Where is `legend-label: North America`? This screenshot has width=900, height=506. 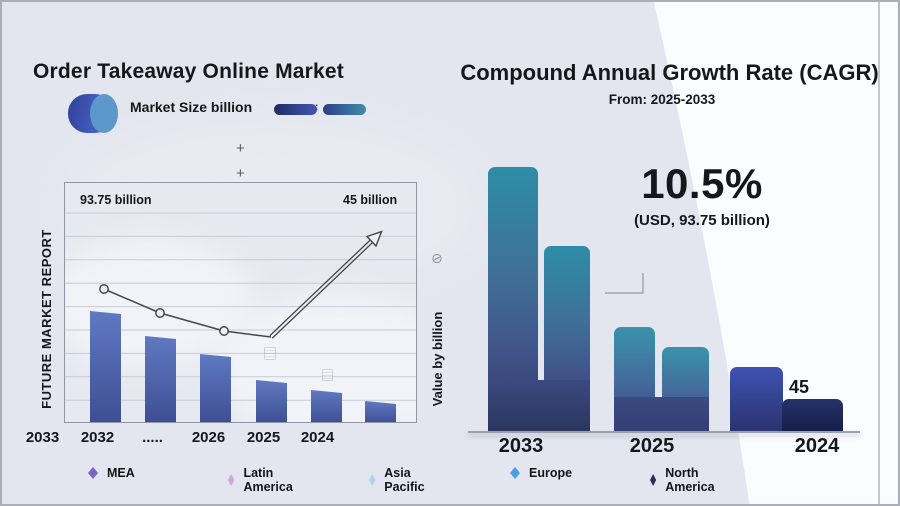
legend-label: North America is located at coordinates (690, 480).